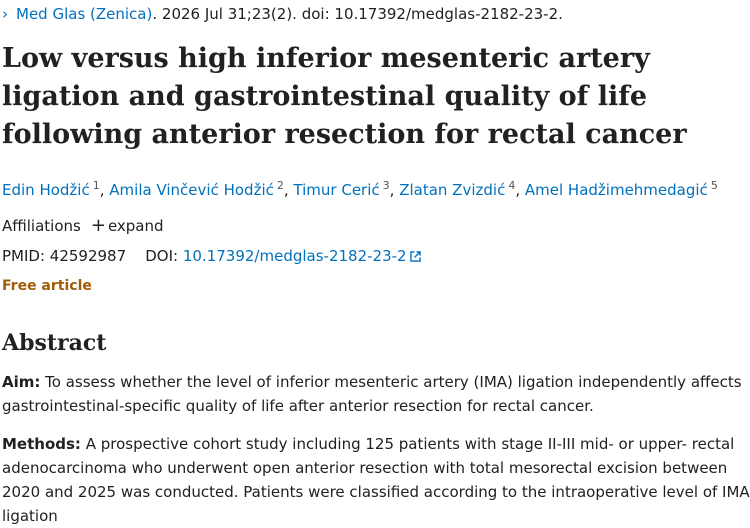 This screenshot has height=528, width=750. What do you see at coordinates (88, 256) in the screenshot?
I see `pmid: 42592987` at bounding box center [88, 256].